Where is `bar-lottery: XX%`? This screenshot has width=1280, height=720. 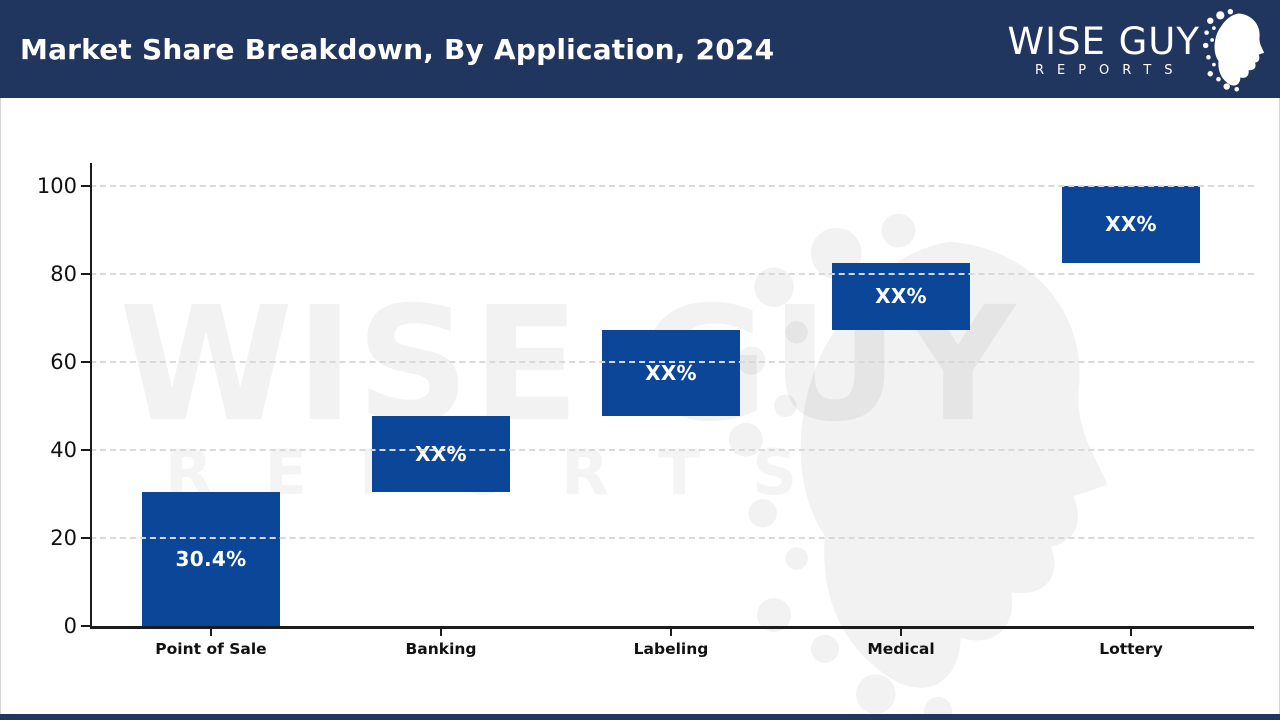 bar-lottery: XX% is located at coordinates (1131, 224).